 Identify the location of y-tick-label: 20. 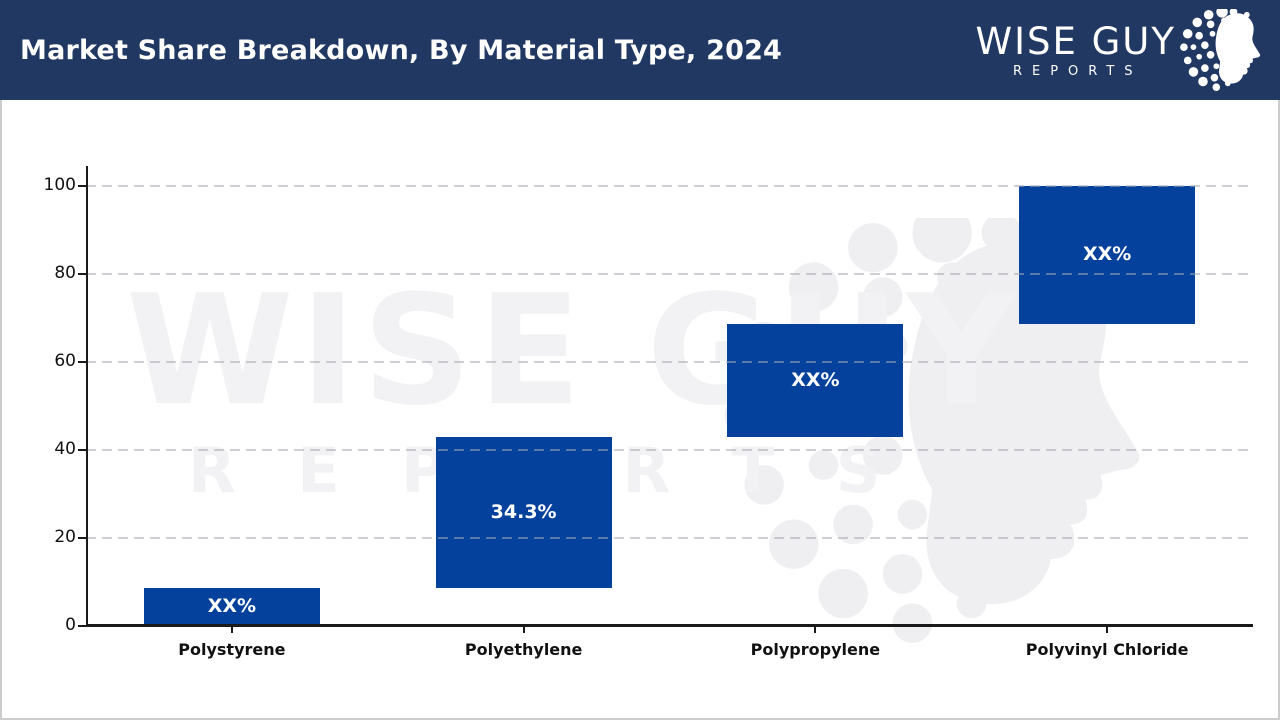
(65, 537).